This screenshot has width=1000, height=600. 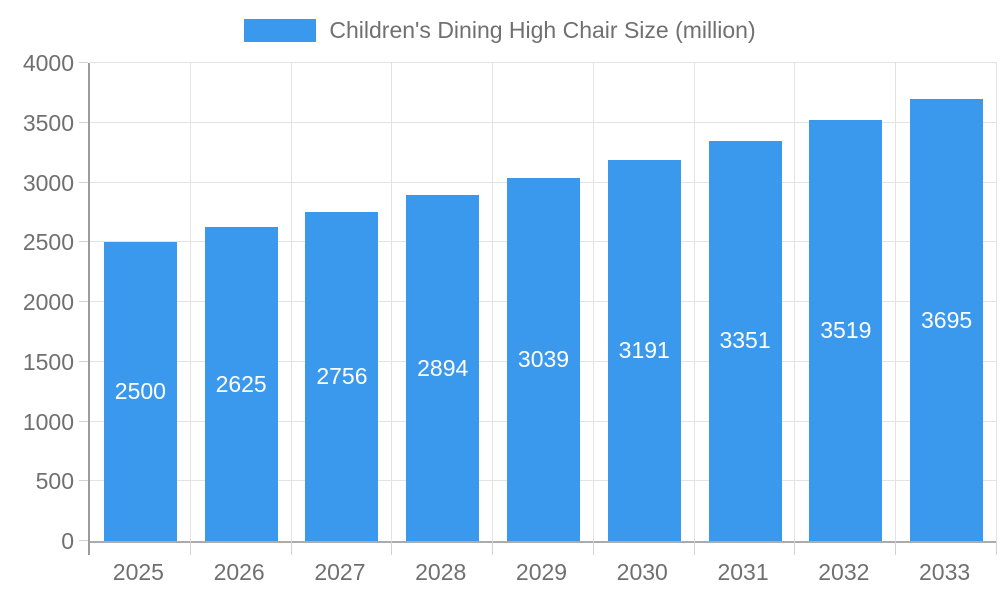 What do you see at coordinates (280, 30) in the screenshot?
I see `legend-swatch` at bounding box center [280, 30].